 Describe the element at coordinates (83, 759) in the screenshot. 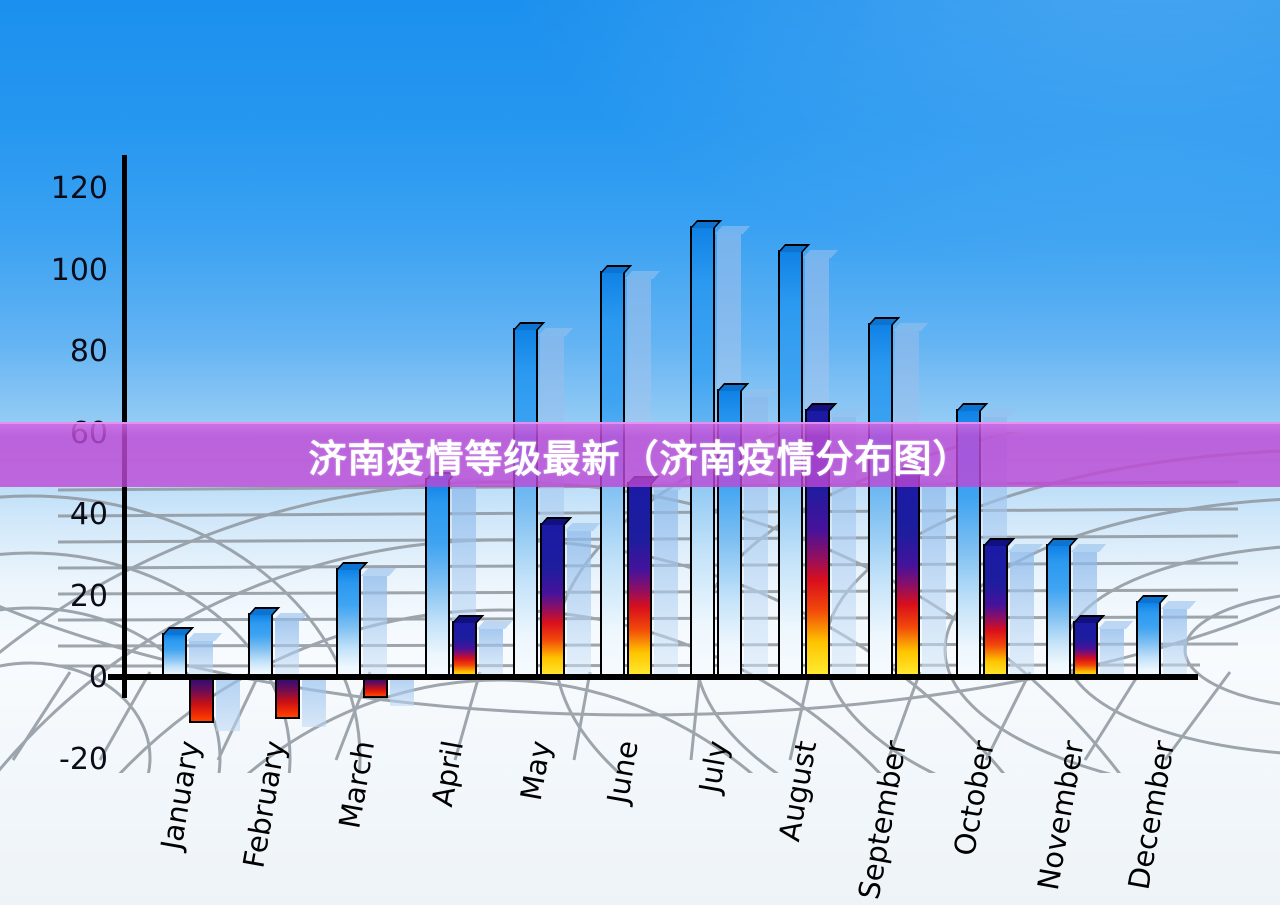

I see `y-axis-tick-label: -20` at that location.